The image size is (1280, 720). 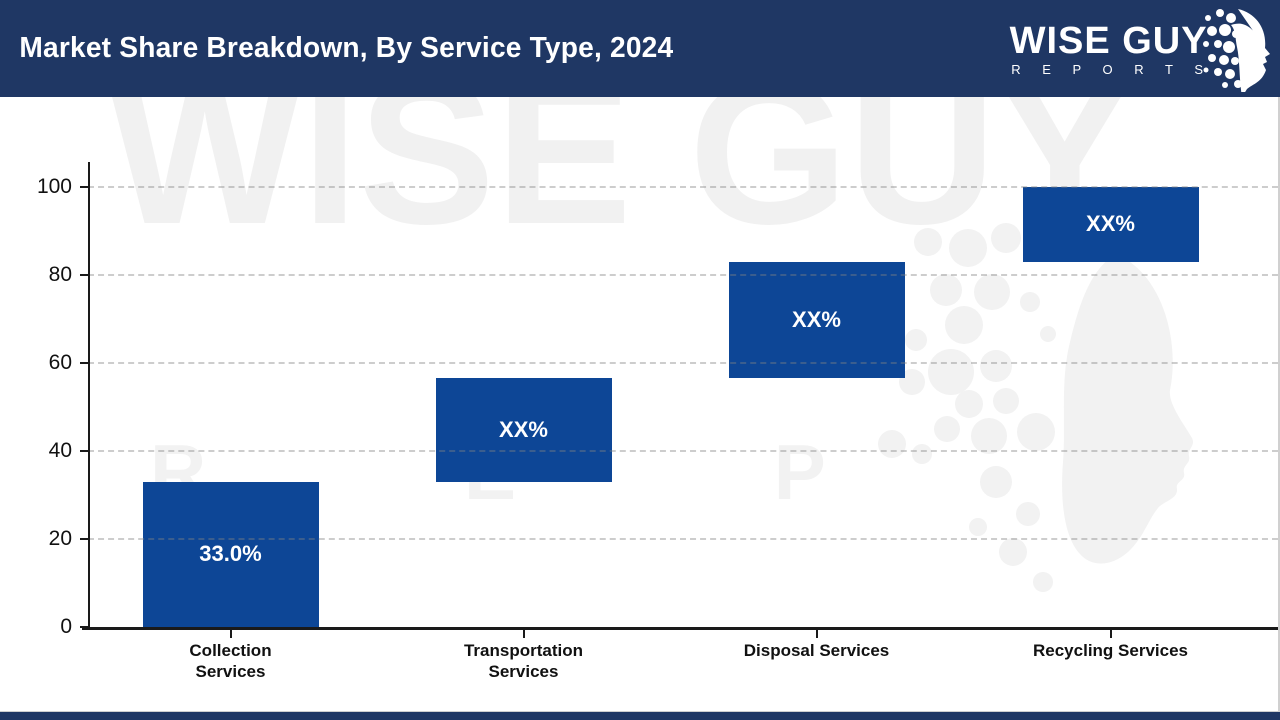 What do you see at coordinates (1111, 69) in the screenshot?
I see `logo-subtitle: R E P O R T S` at bounding box center [1111, 69].